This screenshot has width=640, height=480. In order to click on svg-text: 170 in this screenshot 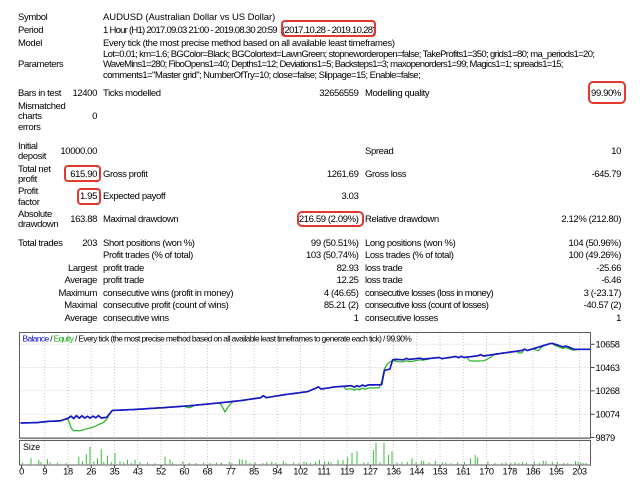, I will do `click(486, 472)`.